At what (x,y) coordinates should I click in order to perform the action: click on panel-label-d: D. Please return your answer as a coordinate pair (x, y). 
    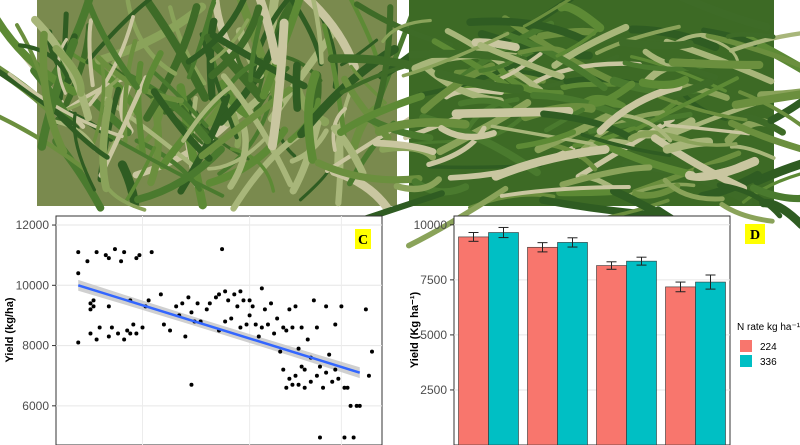
    Looking at the image, I should click on (755, 235).